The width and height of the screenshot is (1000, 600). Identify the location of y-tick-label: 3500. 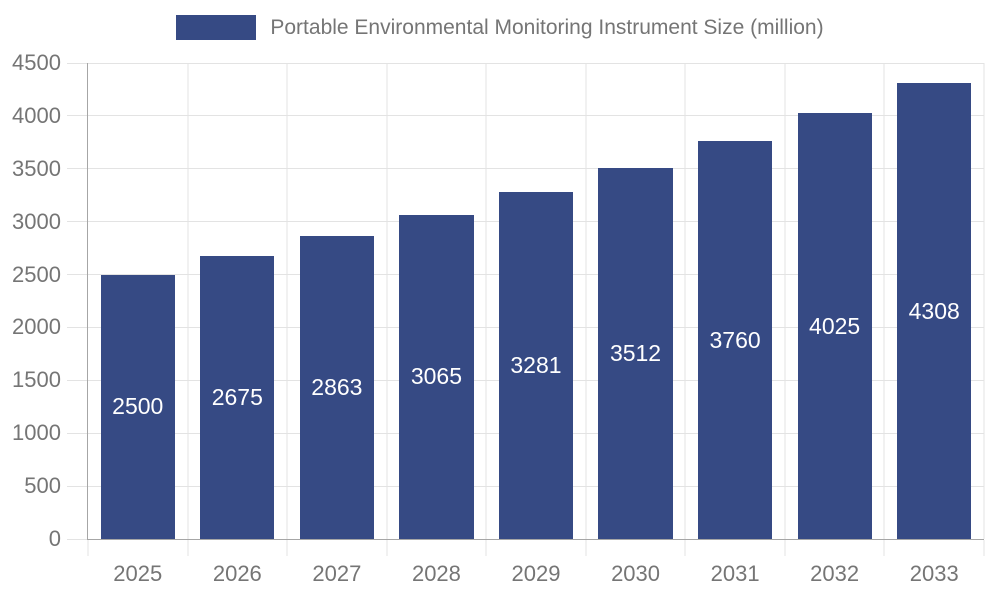
(36, 168).